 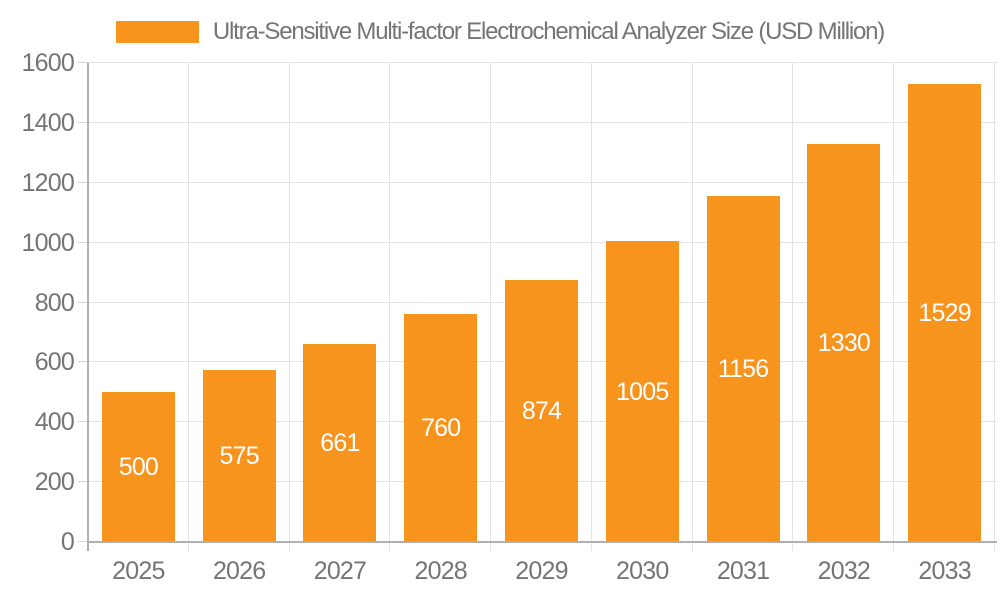 I want to click on bar-value-label: 1529, so click(x=944, y=313).